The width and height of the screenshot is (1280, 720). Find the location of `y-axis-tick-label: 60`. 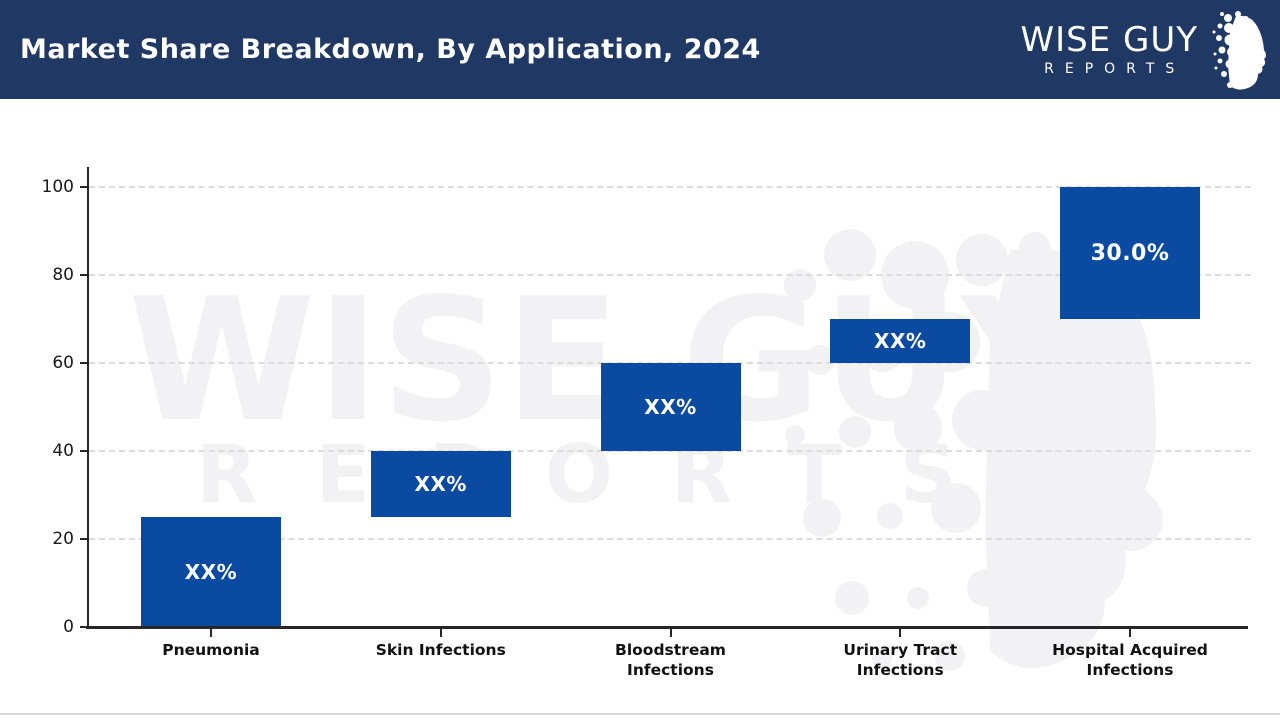

y-axis-tick-label: 60 is located at coordinates (63, 363).